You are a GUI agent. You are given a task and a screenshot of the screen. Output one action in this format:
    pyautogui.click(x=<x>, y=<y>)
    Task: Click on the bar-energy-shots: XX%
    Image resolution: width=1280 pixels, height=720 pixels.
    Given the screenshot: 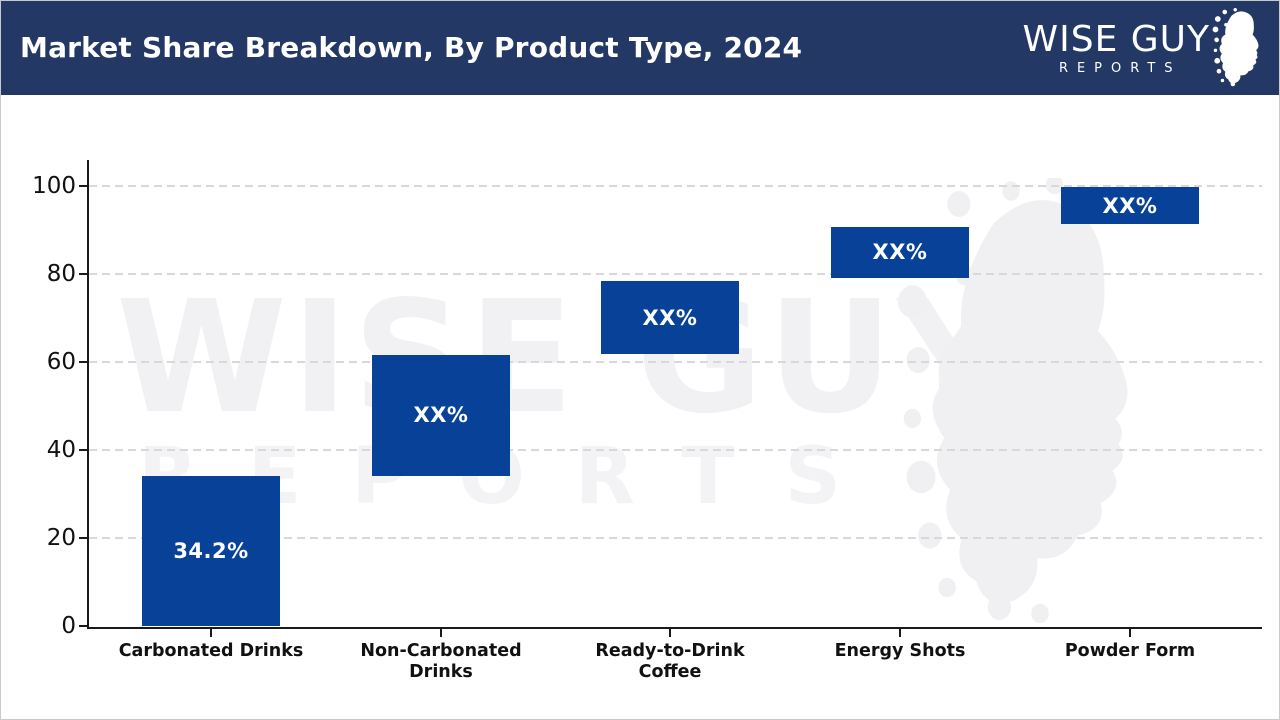 What is the action you would take?
    pyautogui.click(x=900, y=252)
    